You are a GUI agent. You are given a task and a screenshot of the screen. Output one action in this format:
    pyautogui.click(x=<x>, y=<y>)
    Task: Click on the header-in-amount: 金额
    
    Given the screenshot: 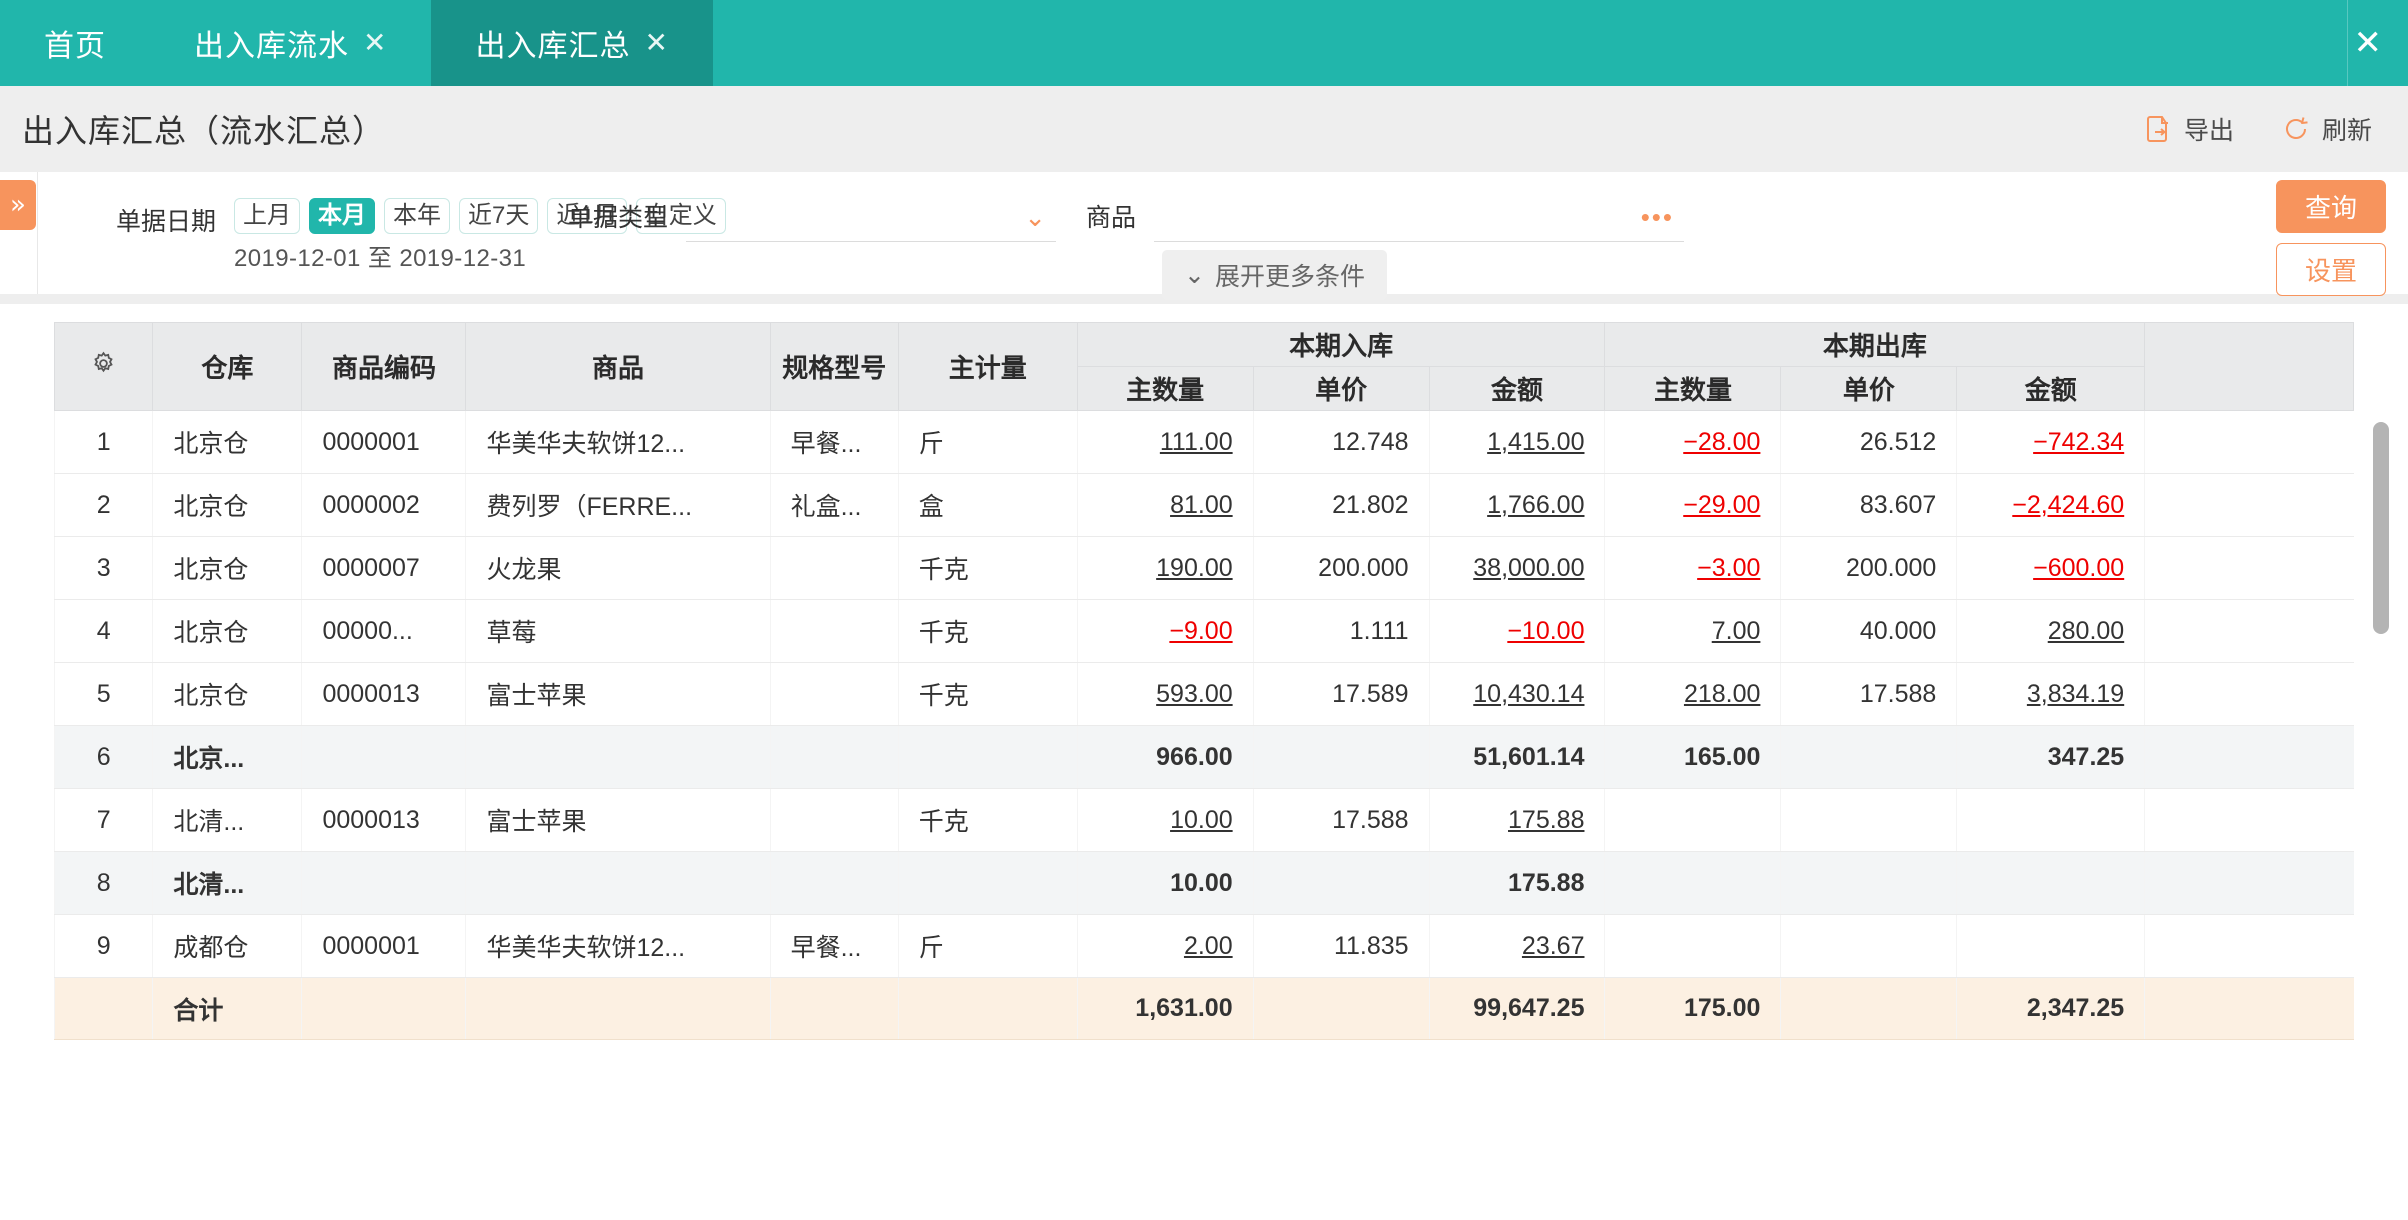 What is the action you would take?
    pyautogui.click(x=1517, y=388)
    